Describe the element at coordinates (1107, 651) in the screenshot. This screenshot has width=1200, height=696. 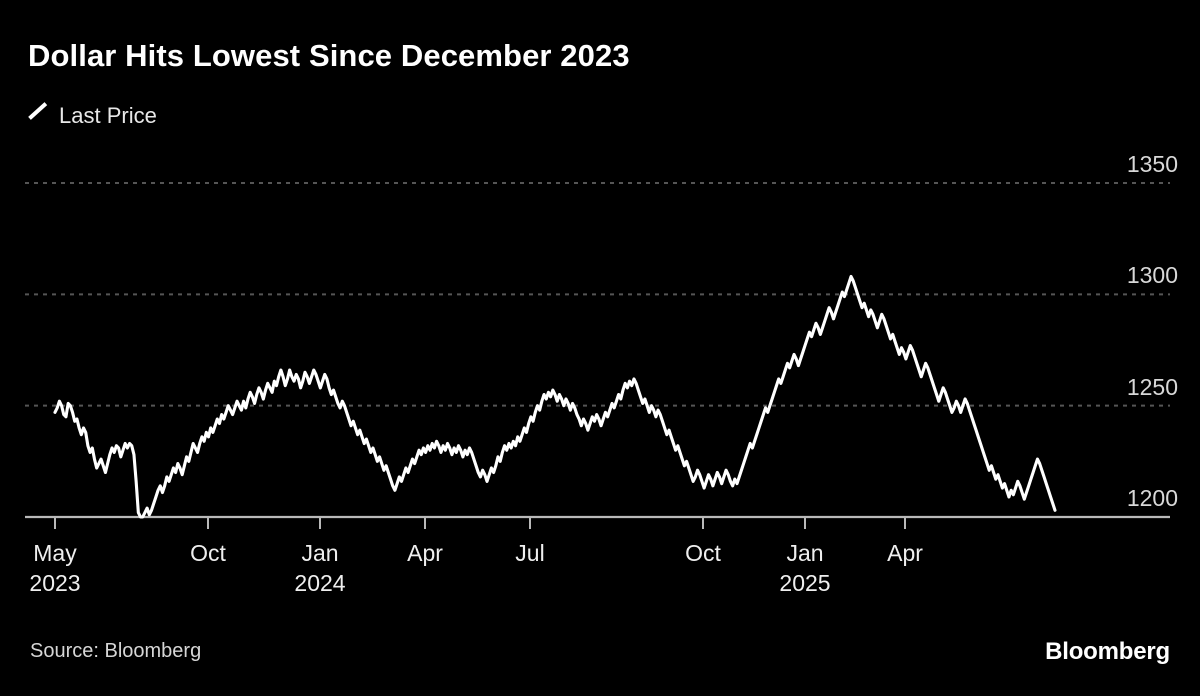
I see `bloomberg-logo: Bloomberg` at that location.